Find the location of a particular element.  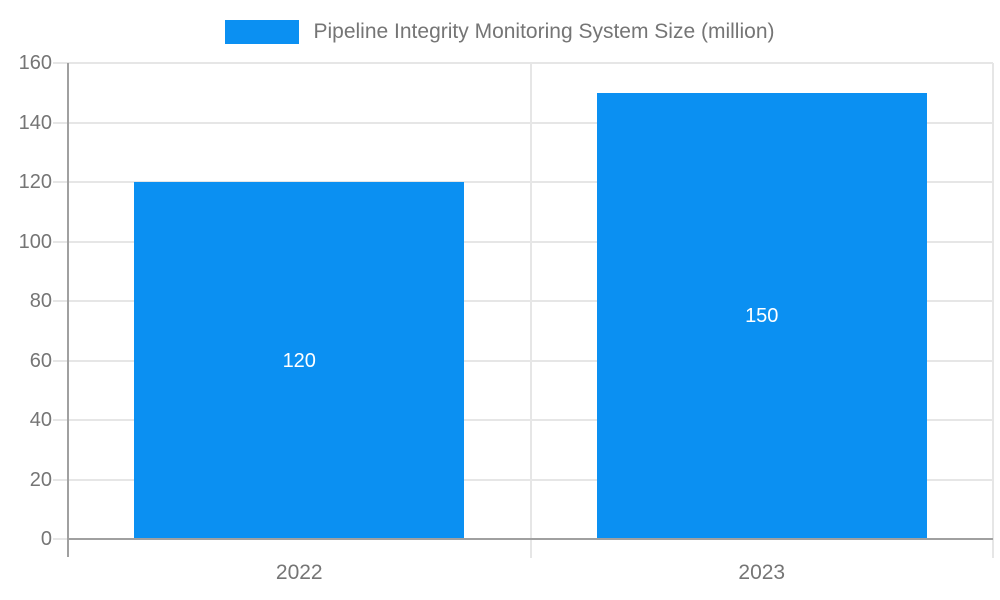

y-axis-line is located at coordinates (68, 310).